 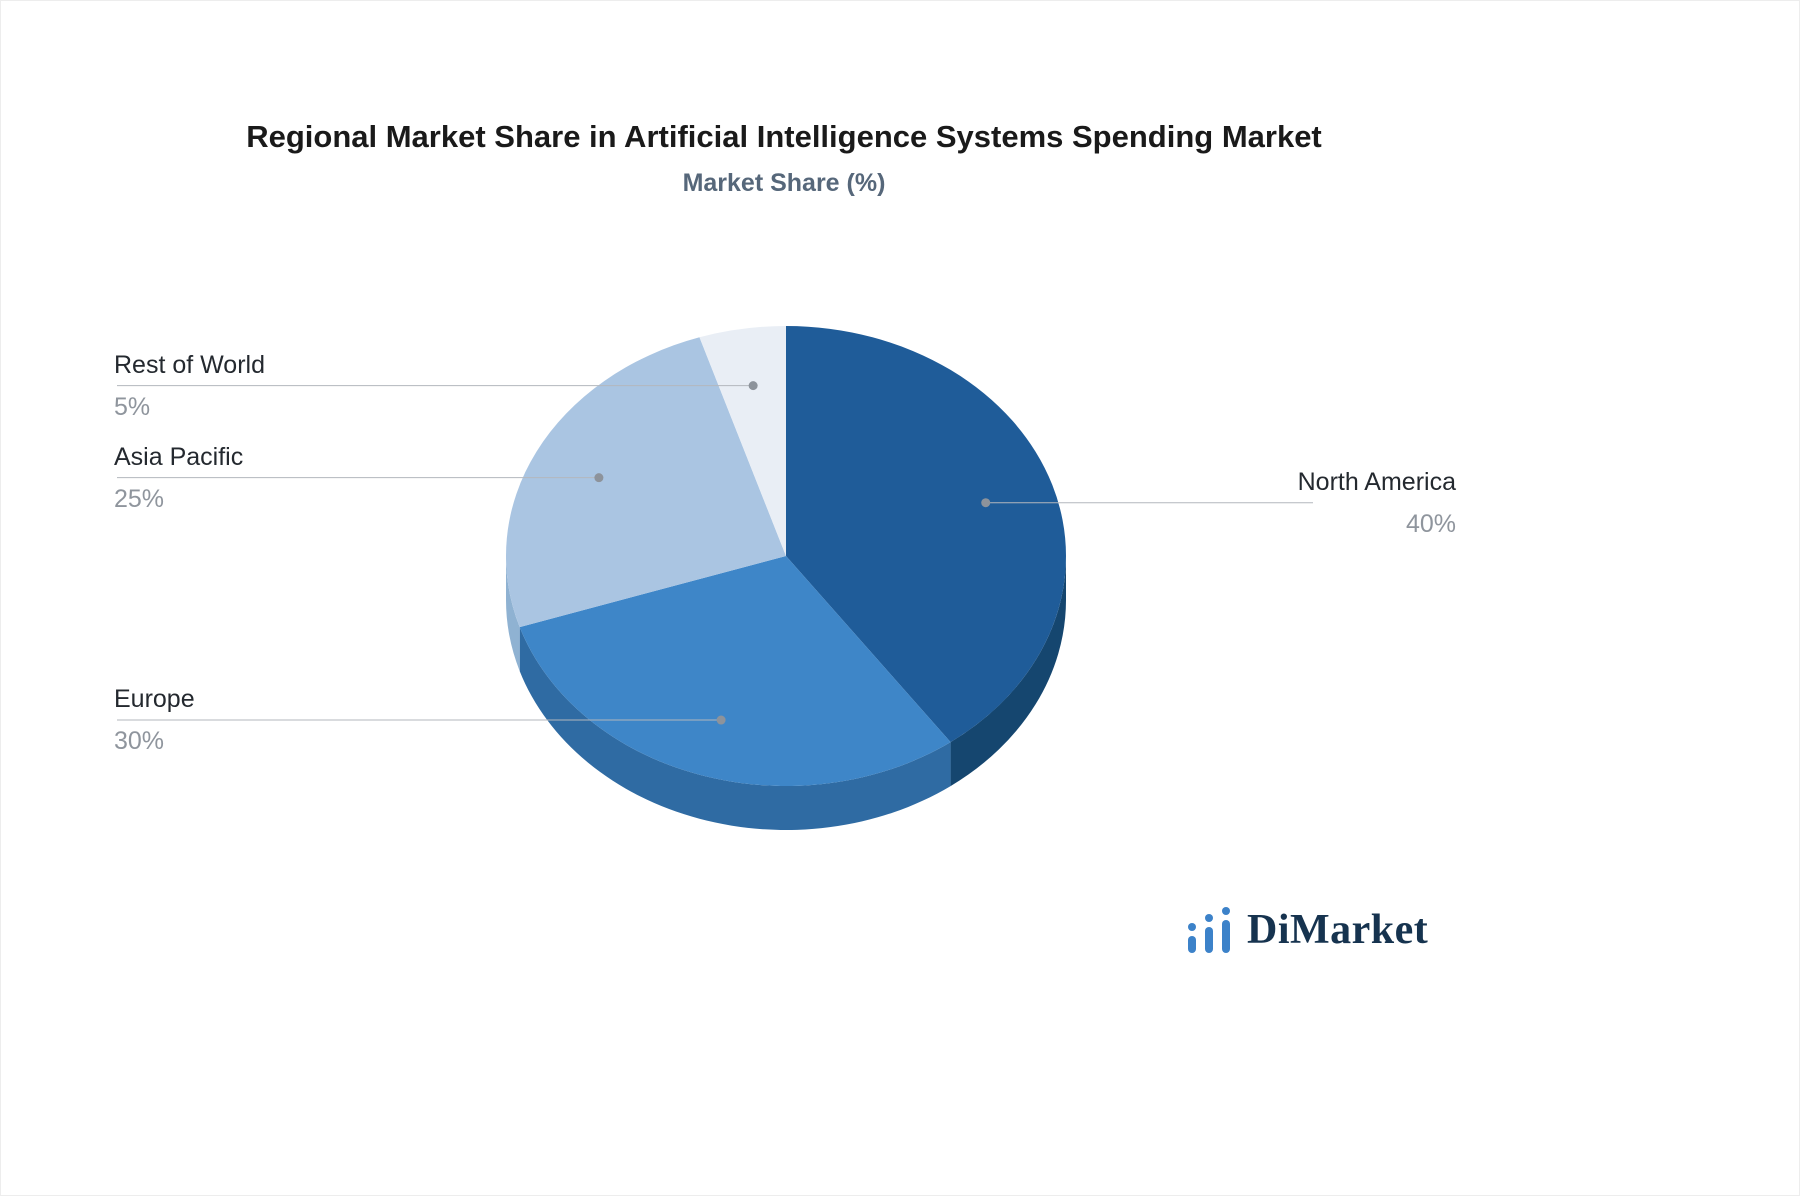 I want to click on pie-slice-north-america, so click(x=926, y=534).